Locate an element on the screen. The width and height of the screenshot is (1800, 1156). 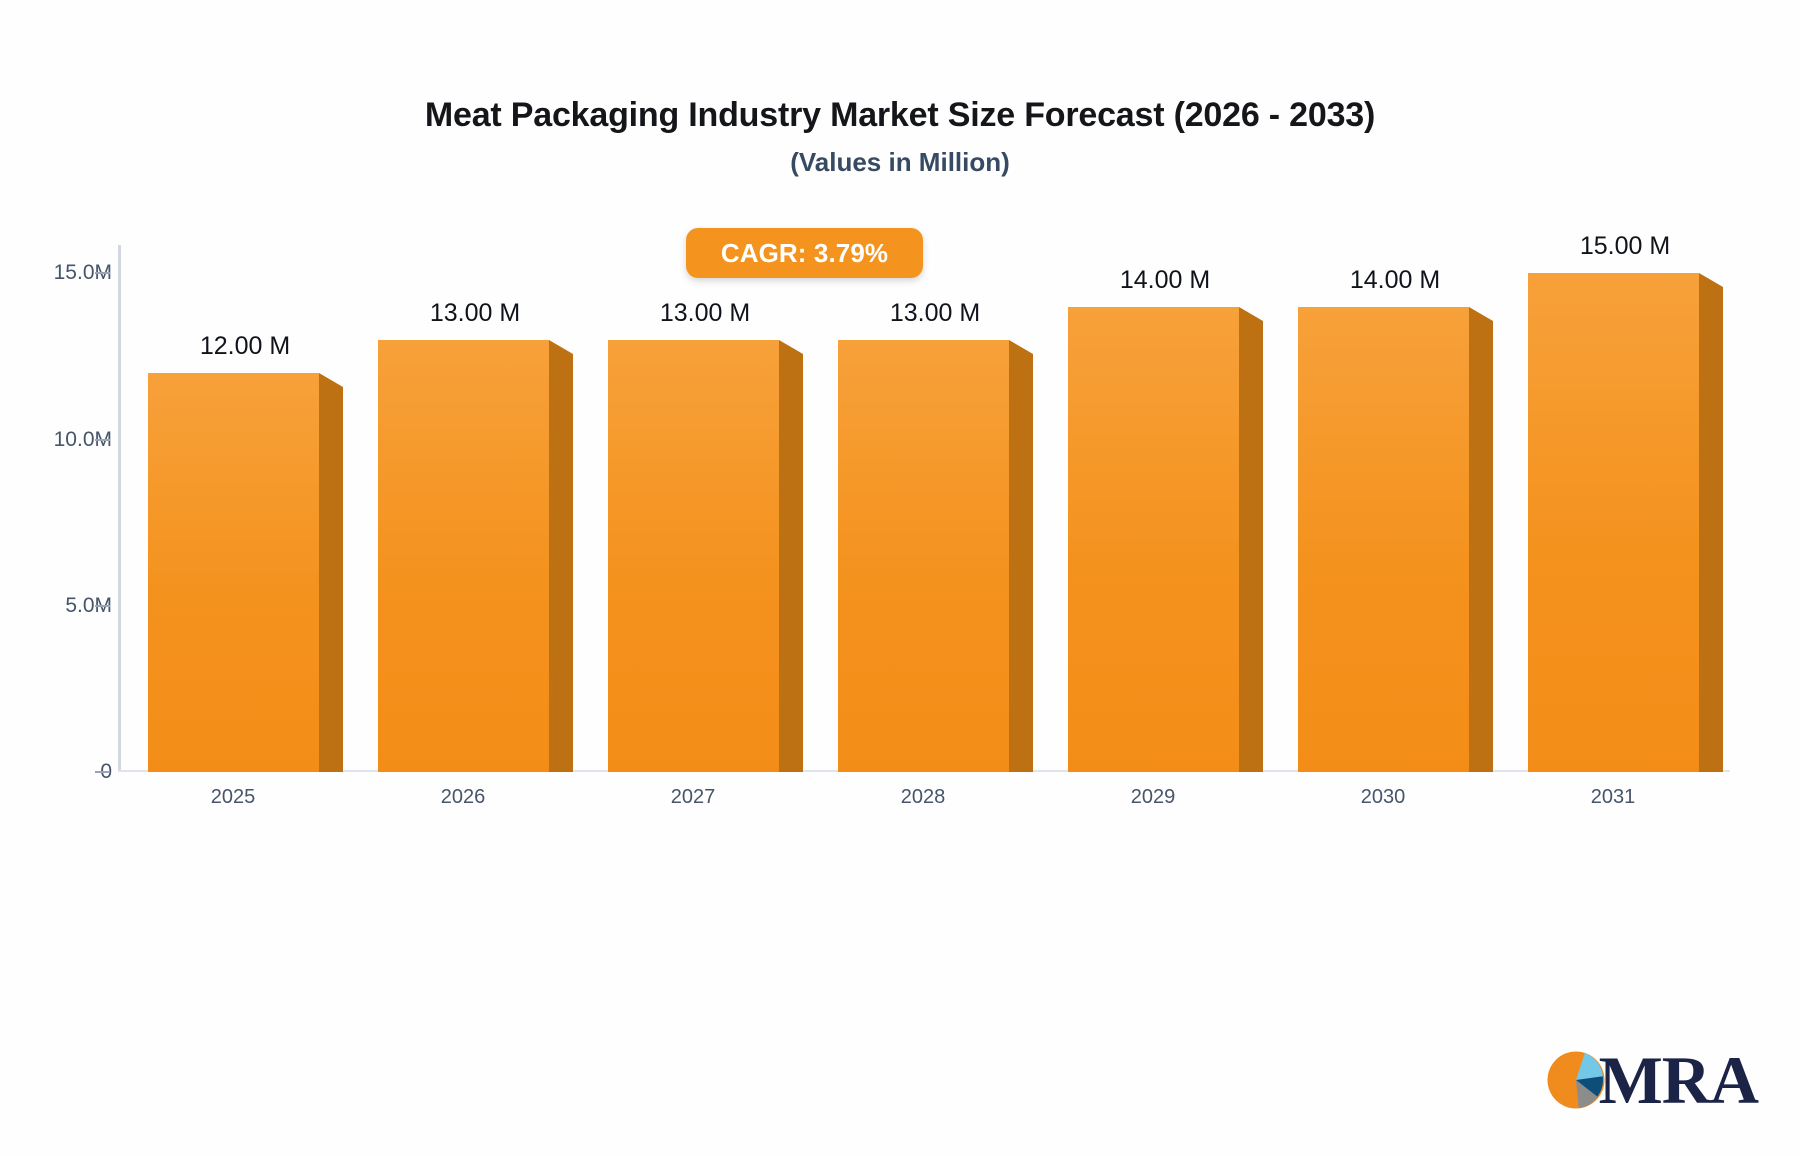
x-axis-tick-label: 2027 is located at coordinates (693, 797).